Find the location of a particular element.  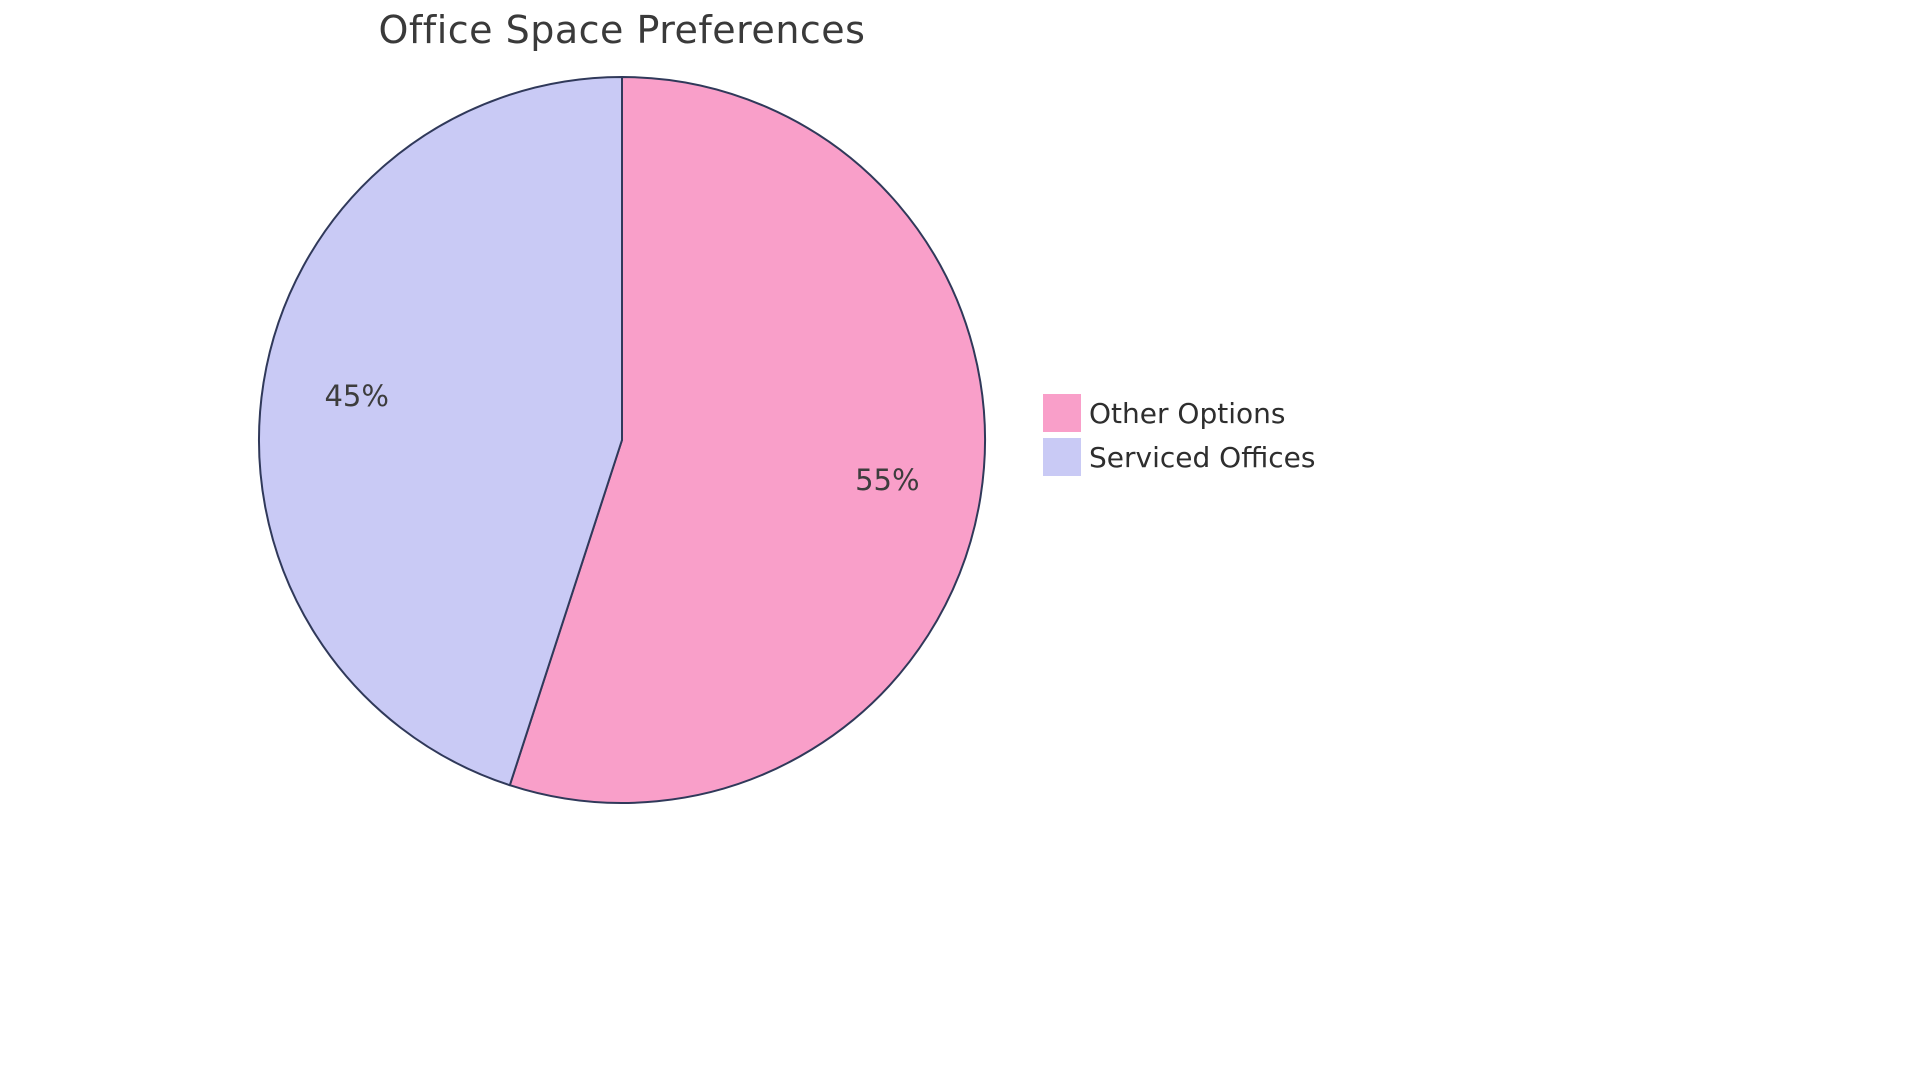

legend-item-other-options: Other Options is located at coordinates (1179, 413).